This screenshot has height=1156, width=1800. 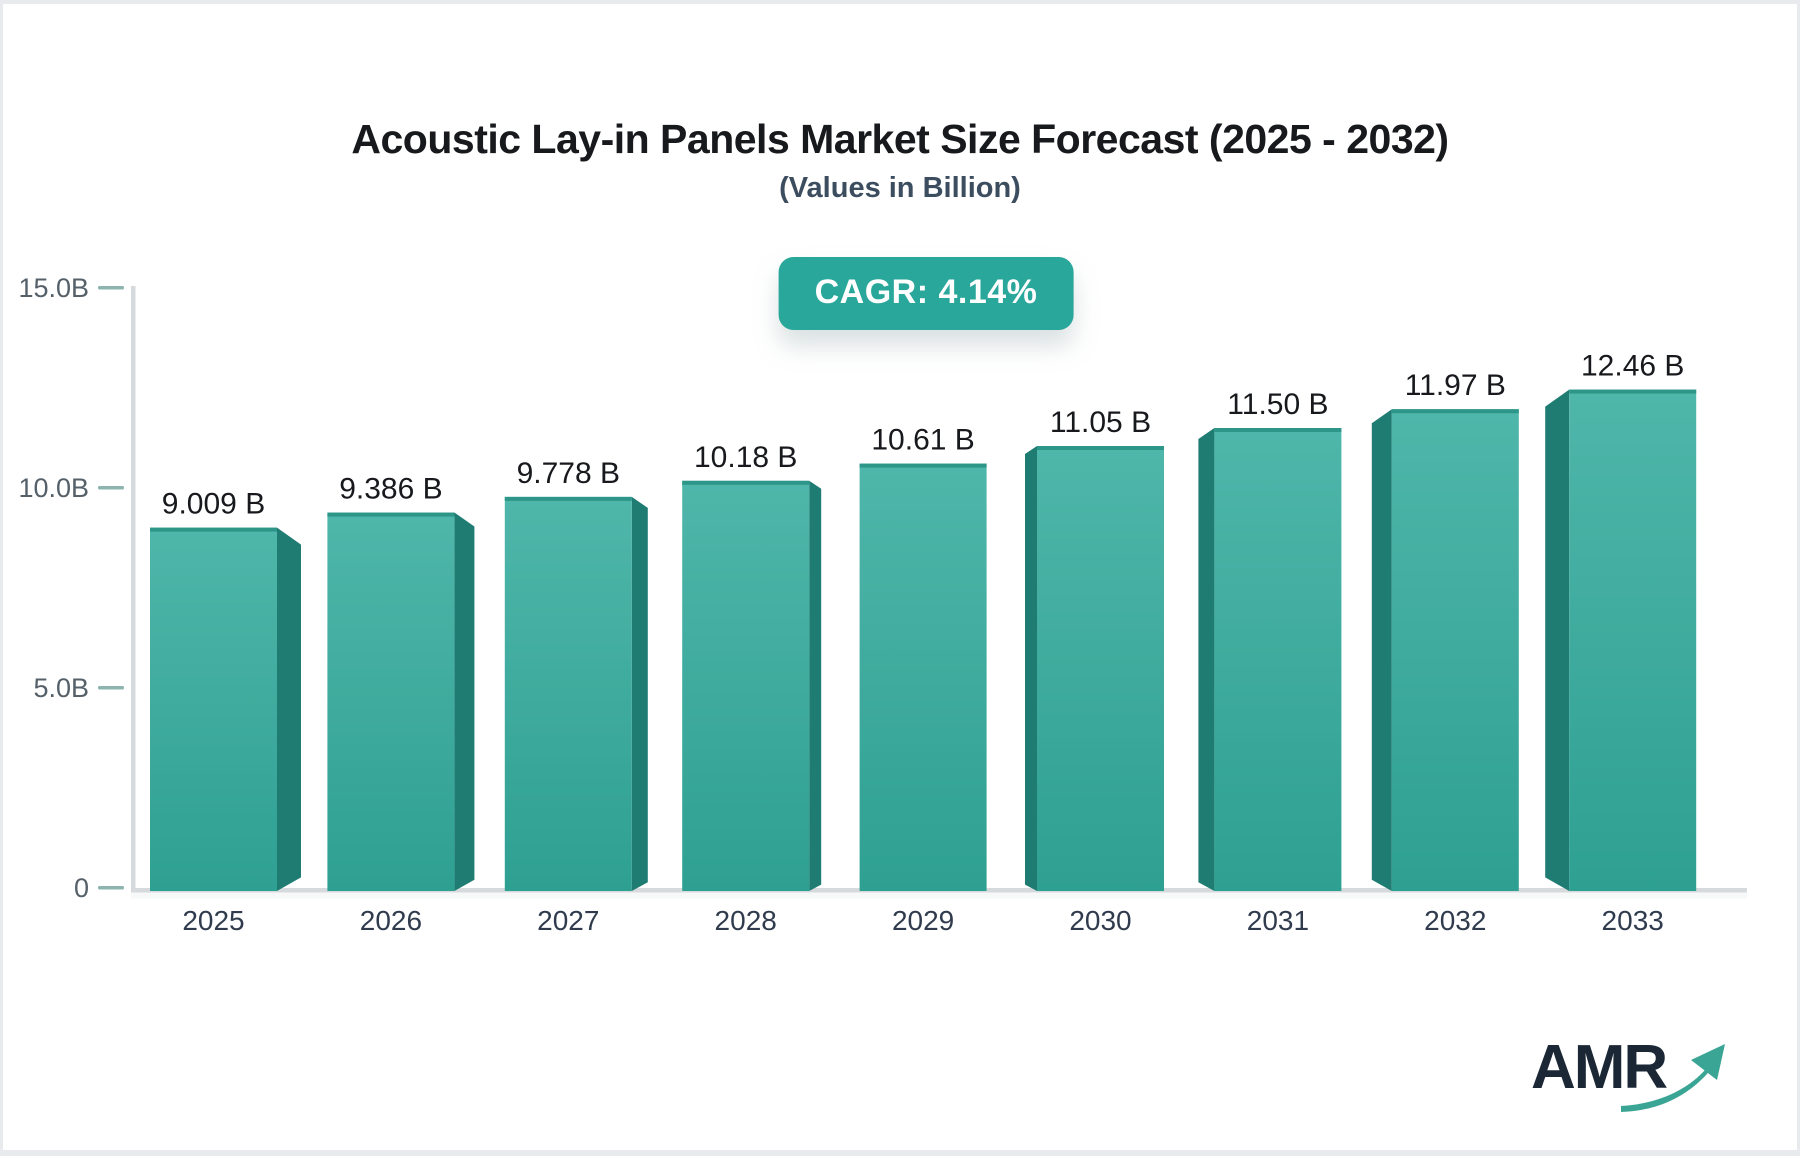 I want to click on x-tick-label: 2028, so click(x=746, y=920).